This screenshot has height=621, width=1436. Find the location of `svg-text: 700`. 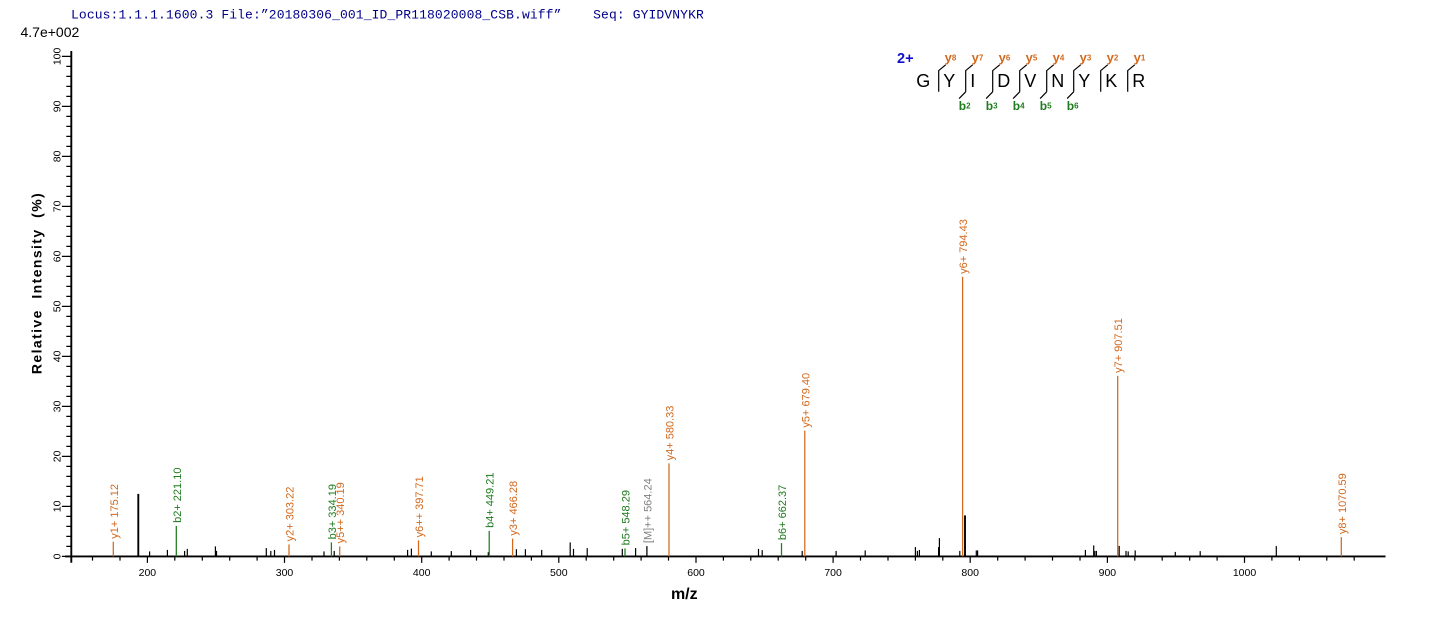

svg-text: 700 is located at coordinates (833, 573).